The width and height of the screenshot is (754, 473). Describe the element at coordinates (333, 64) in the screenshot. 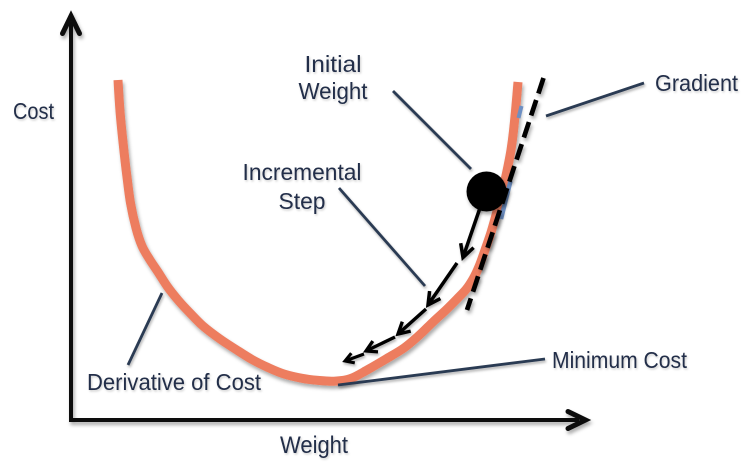

I see `svg-text: Initial` at that location.